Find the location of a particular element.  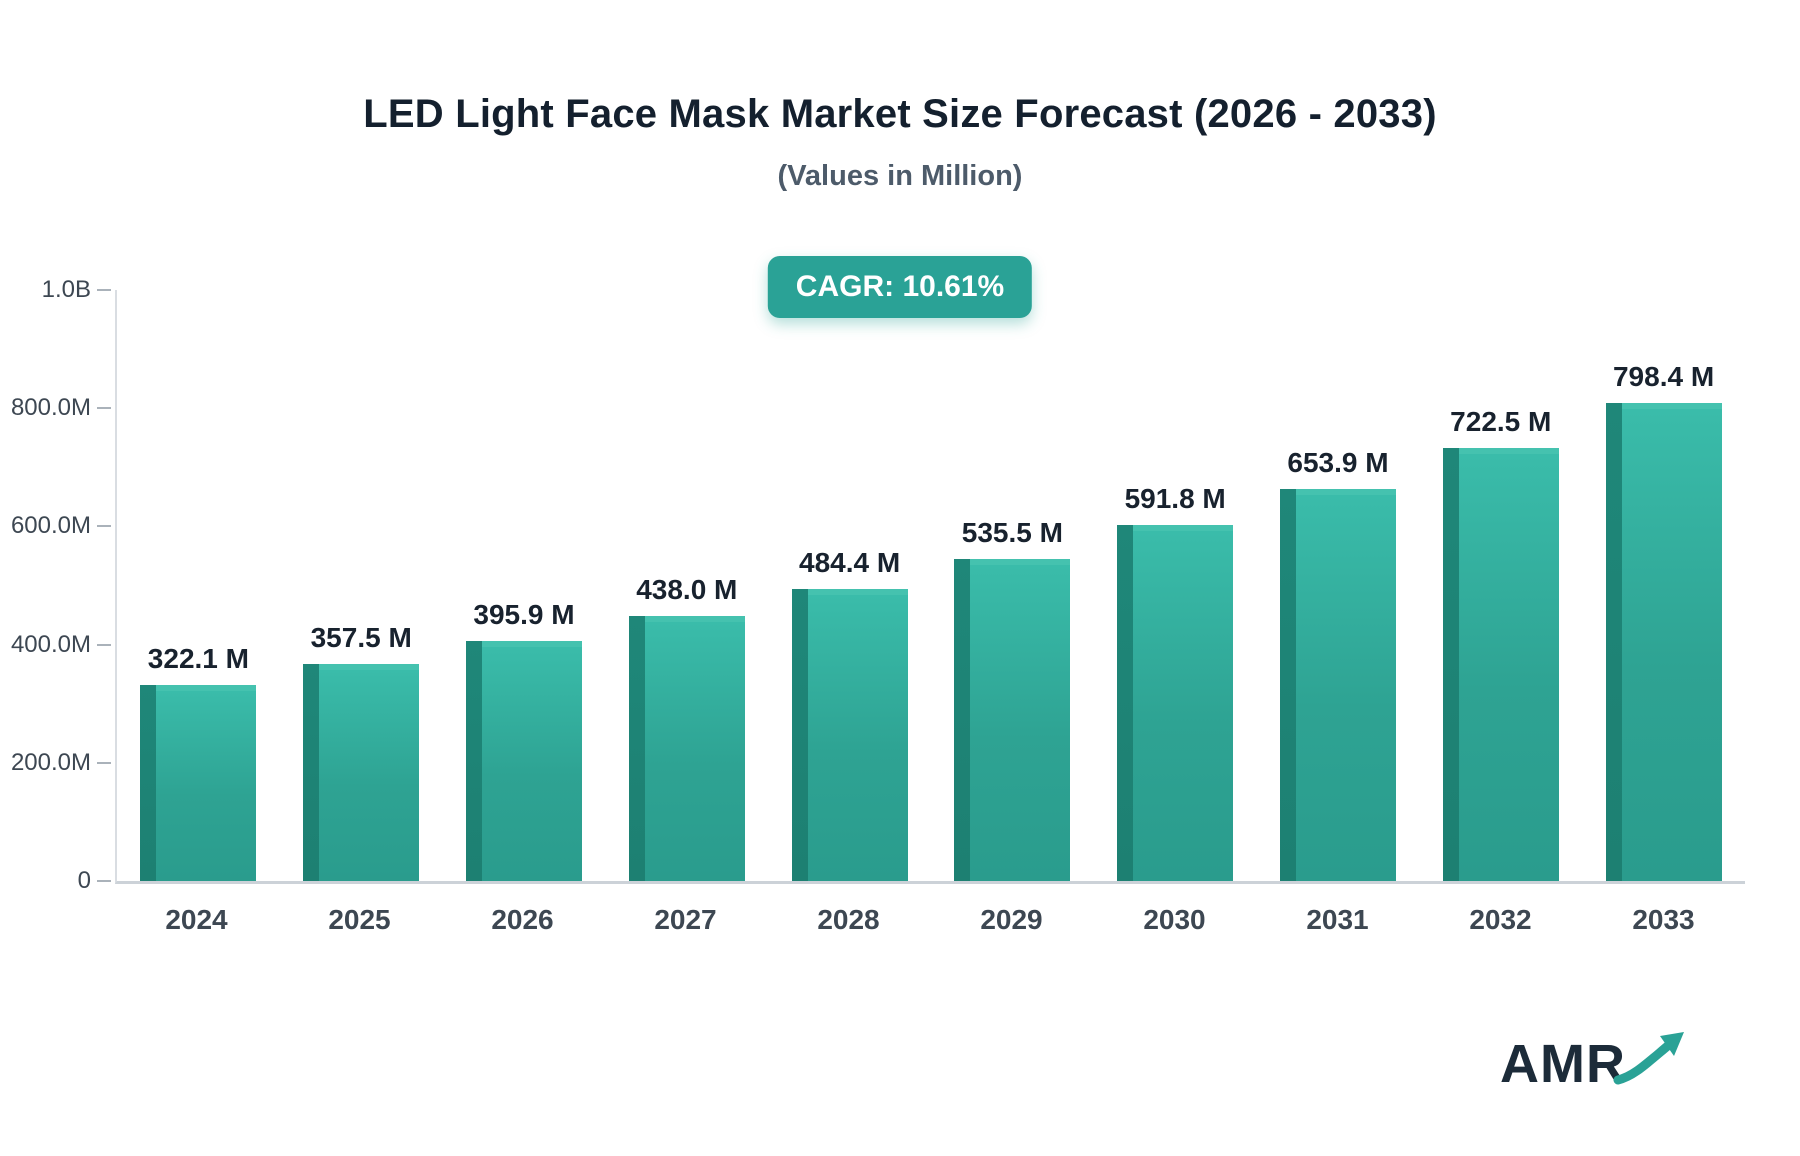

bar-slot: 438.0 M is located at coordinates (686, 585).